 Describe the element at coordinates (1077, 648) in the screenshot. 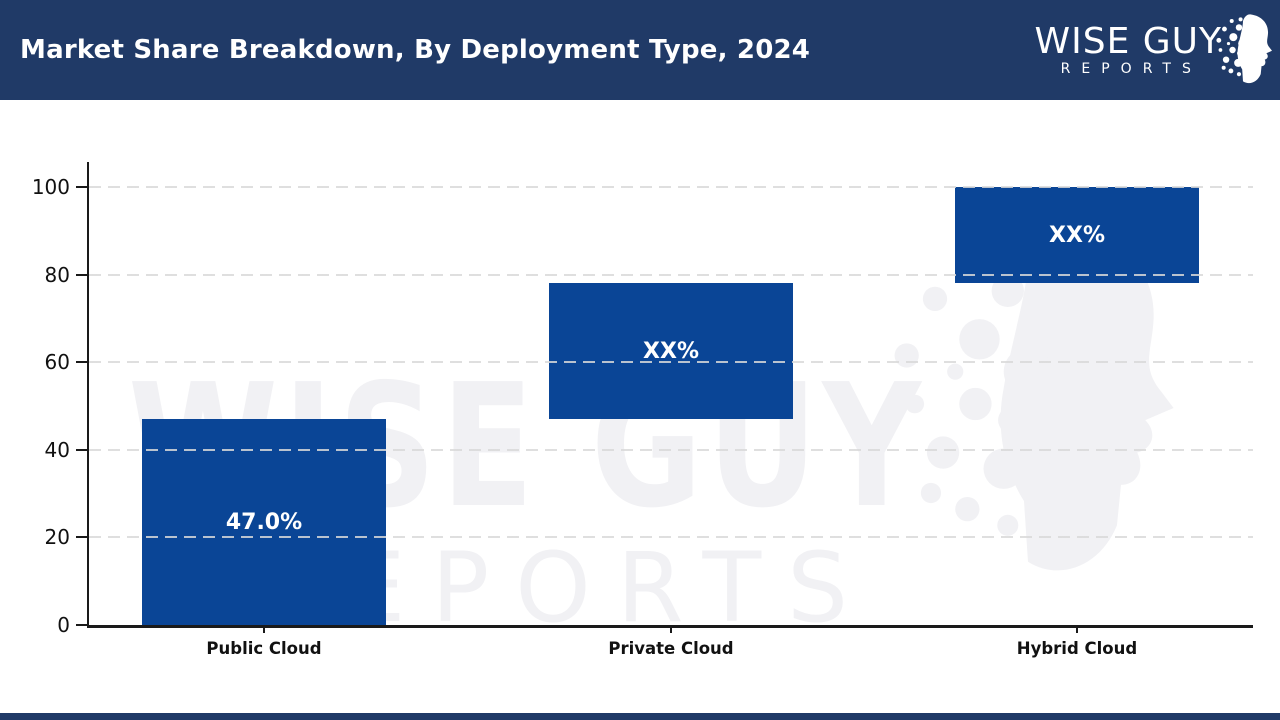

I see `x-category-label: Hybrid Cloud` at that location.